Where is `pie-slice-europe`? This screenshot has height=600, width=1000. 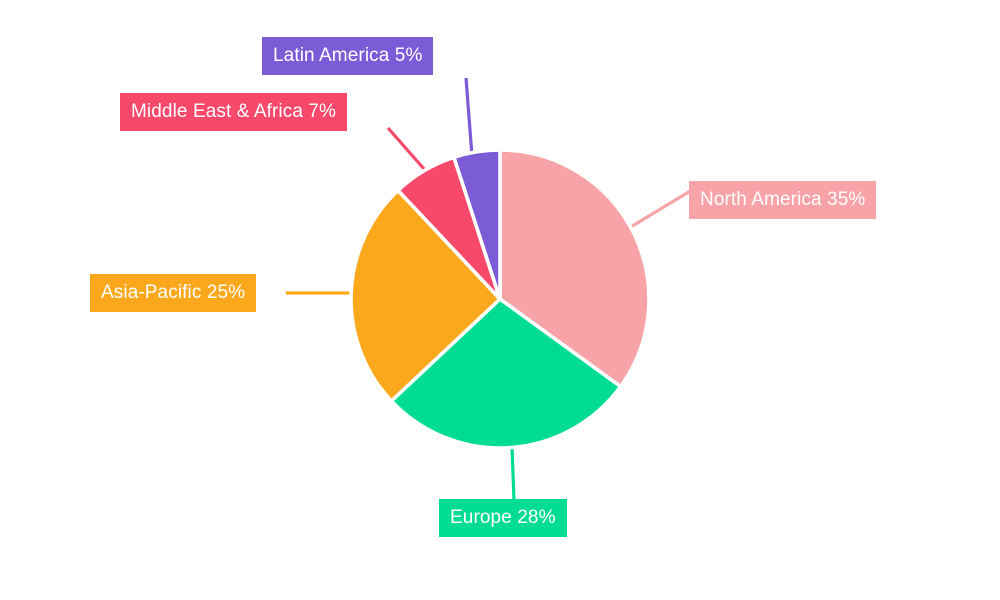 pie-slice-europe is located at coordinates (506, 373).